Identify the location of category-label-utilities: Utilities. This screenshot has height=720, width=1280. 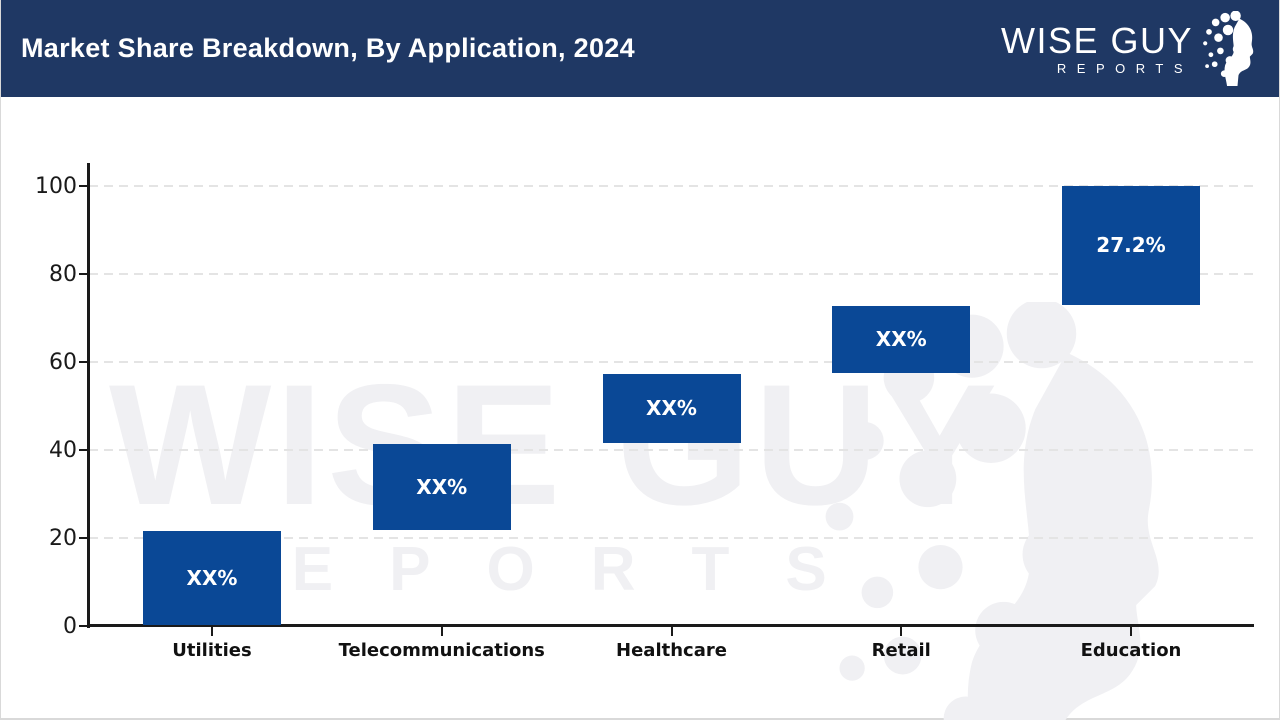
(212, 650).